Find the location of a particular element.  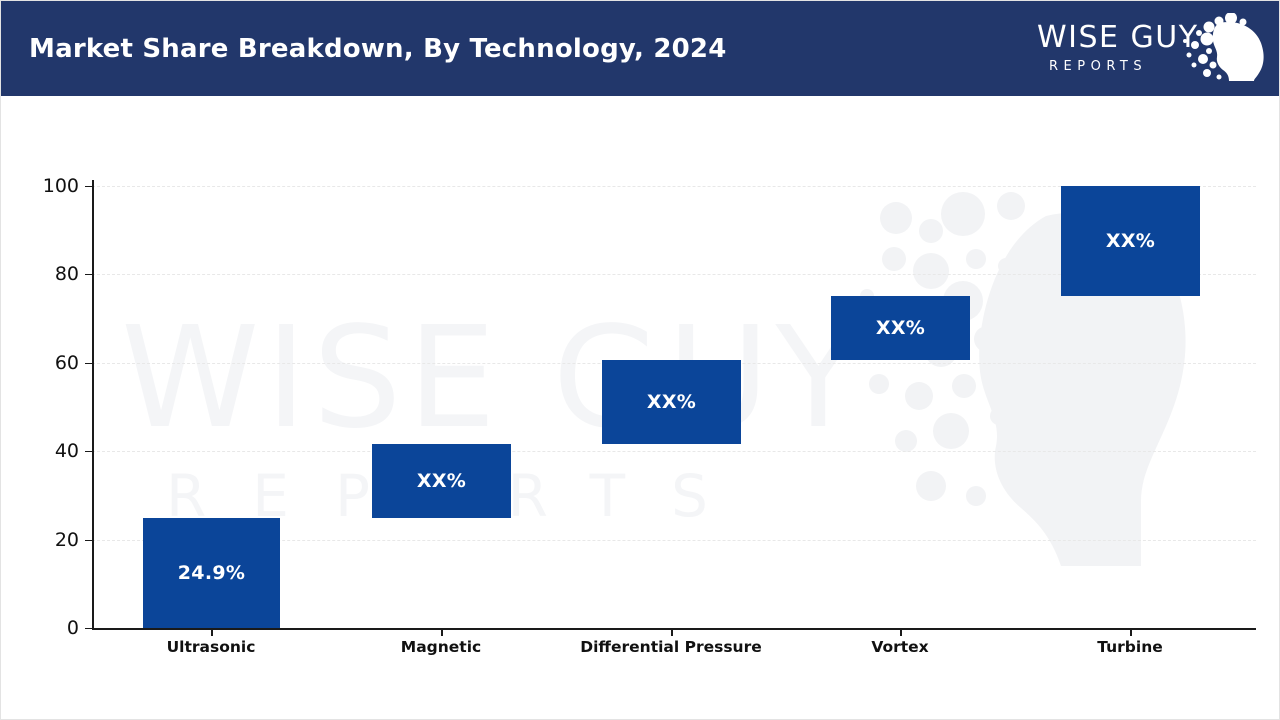

bar-magnetic: XX% is located at coordinates (441, 481).